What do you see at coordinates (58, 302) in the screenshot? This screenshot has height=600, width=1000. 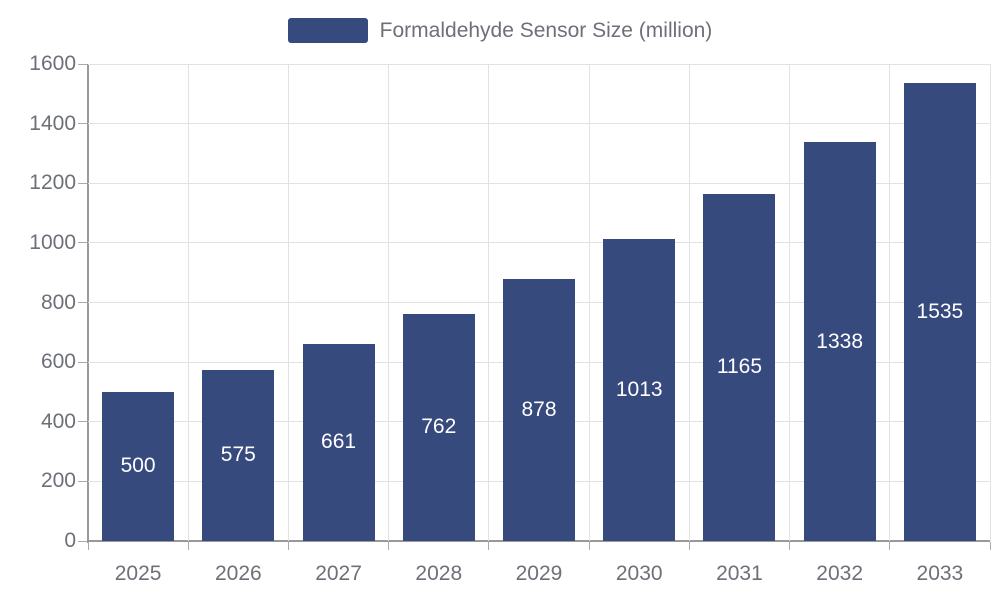 I see `y-axis-tick-label: 800` at bounding box center [58, 302].